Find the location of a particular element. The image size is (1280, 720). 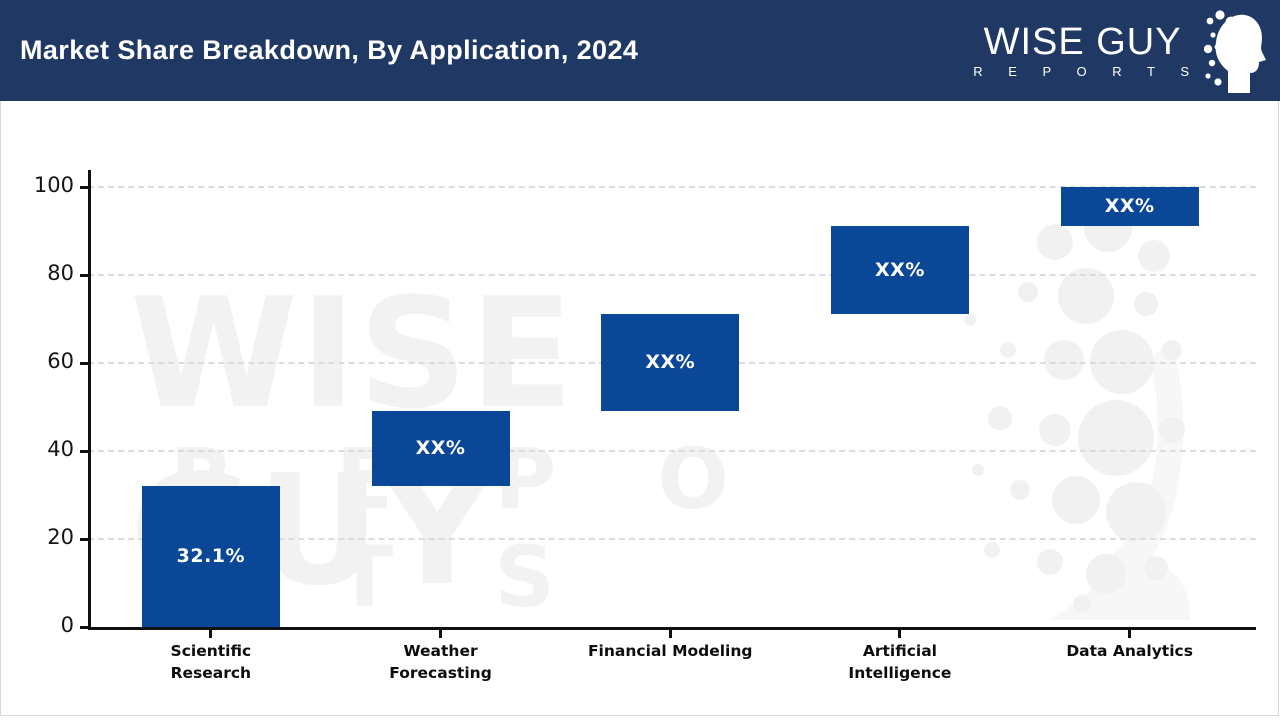

x-category-label: Data Analytics is located at coordinates (1129, 651).